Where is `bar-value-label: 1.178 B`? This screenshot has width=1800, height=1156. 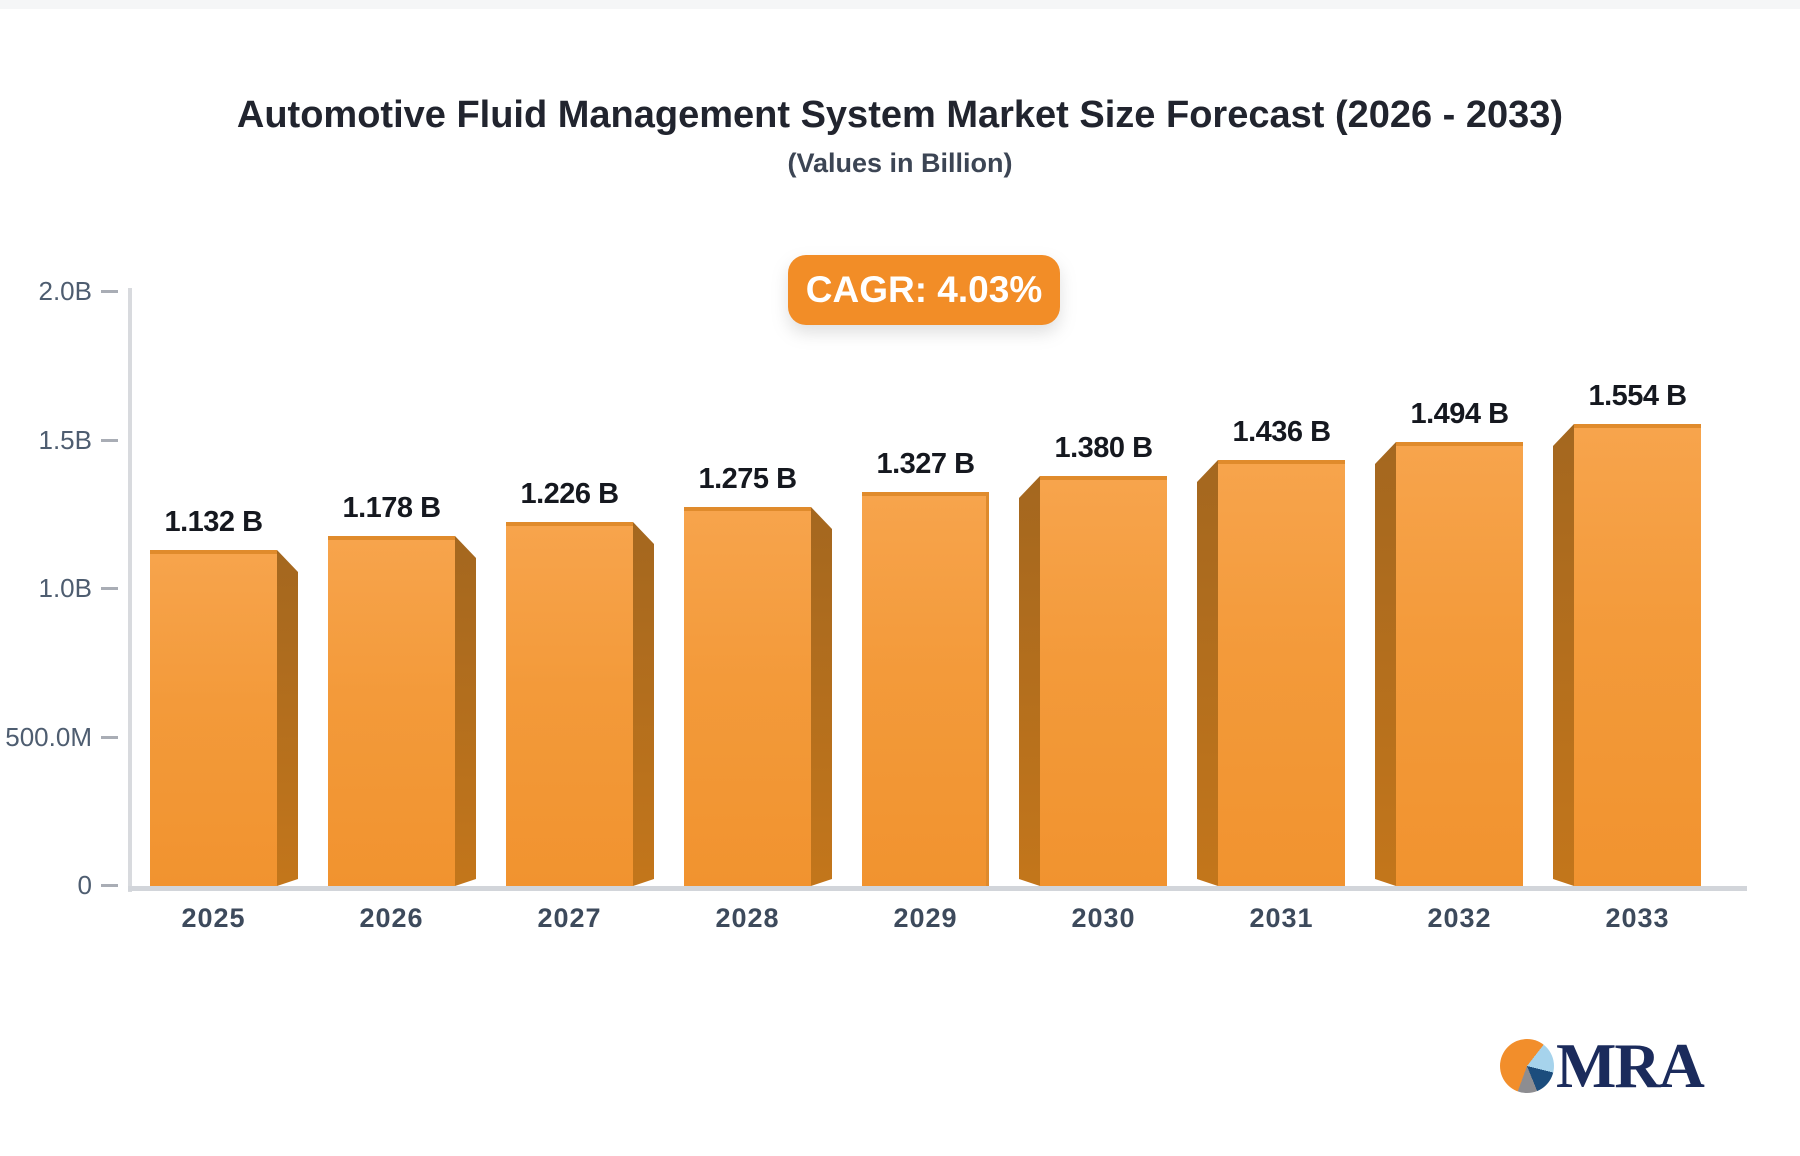 bar-value-label: 1.178 B is located at coordinates (391, 508).